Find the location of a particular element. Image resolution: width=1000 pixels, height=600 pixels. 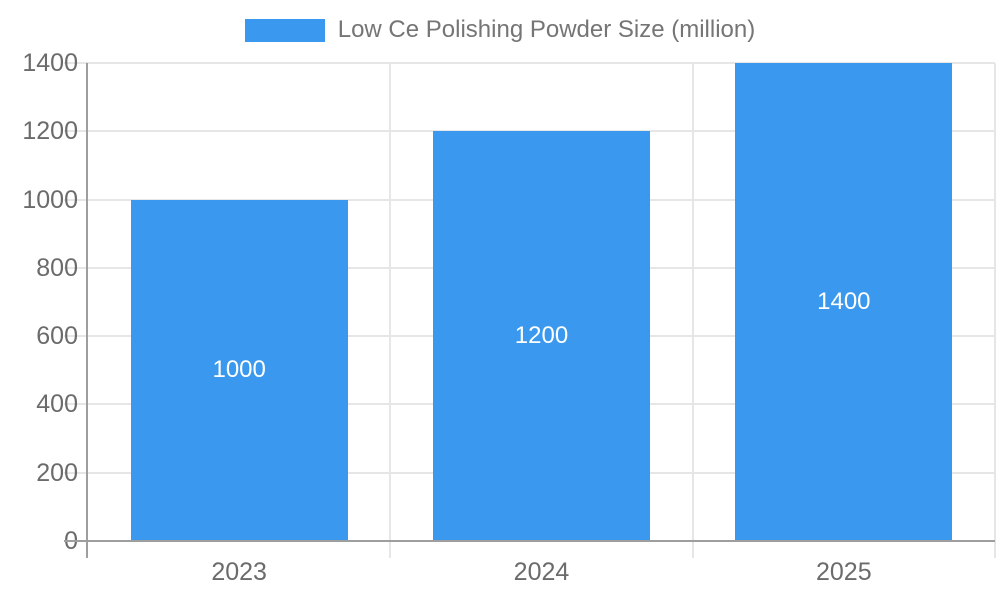

y-axis-tick-label: 600 is located at coordinates (57, 336).